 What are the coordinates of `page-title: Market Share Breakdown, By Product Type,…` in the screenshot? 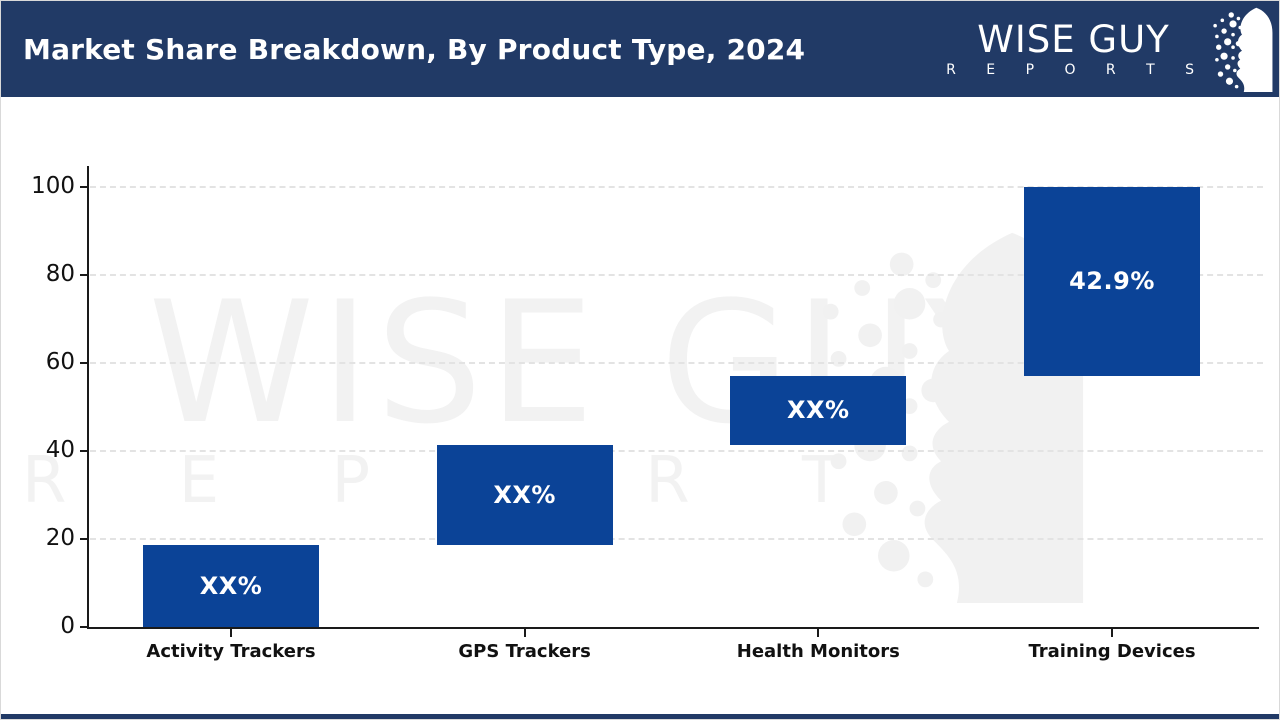 It's located at (414, 49).